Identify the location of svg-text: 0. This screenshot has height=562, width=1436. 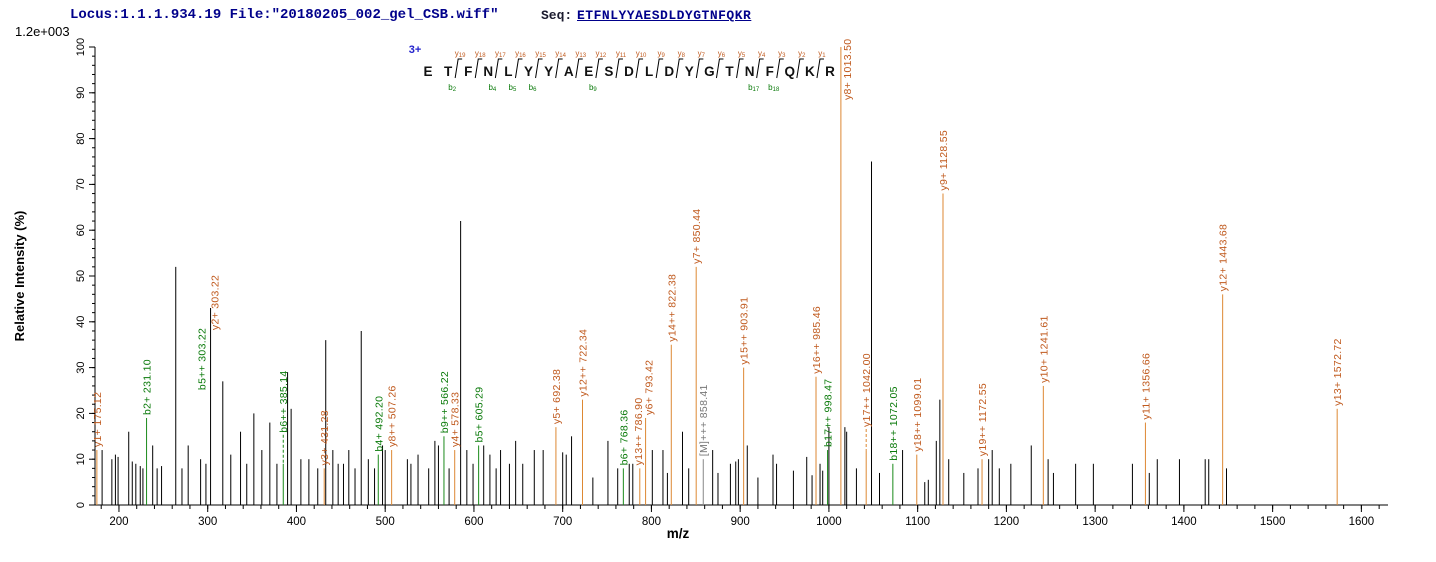
(81, 505).